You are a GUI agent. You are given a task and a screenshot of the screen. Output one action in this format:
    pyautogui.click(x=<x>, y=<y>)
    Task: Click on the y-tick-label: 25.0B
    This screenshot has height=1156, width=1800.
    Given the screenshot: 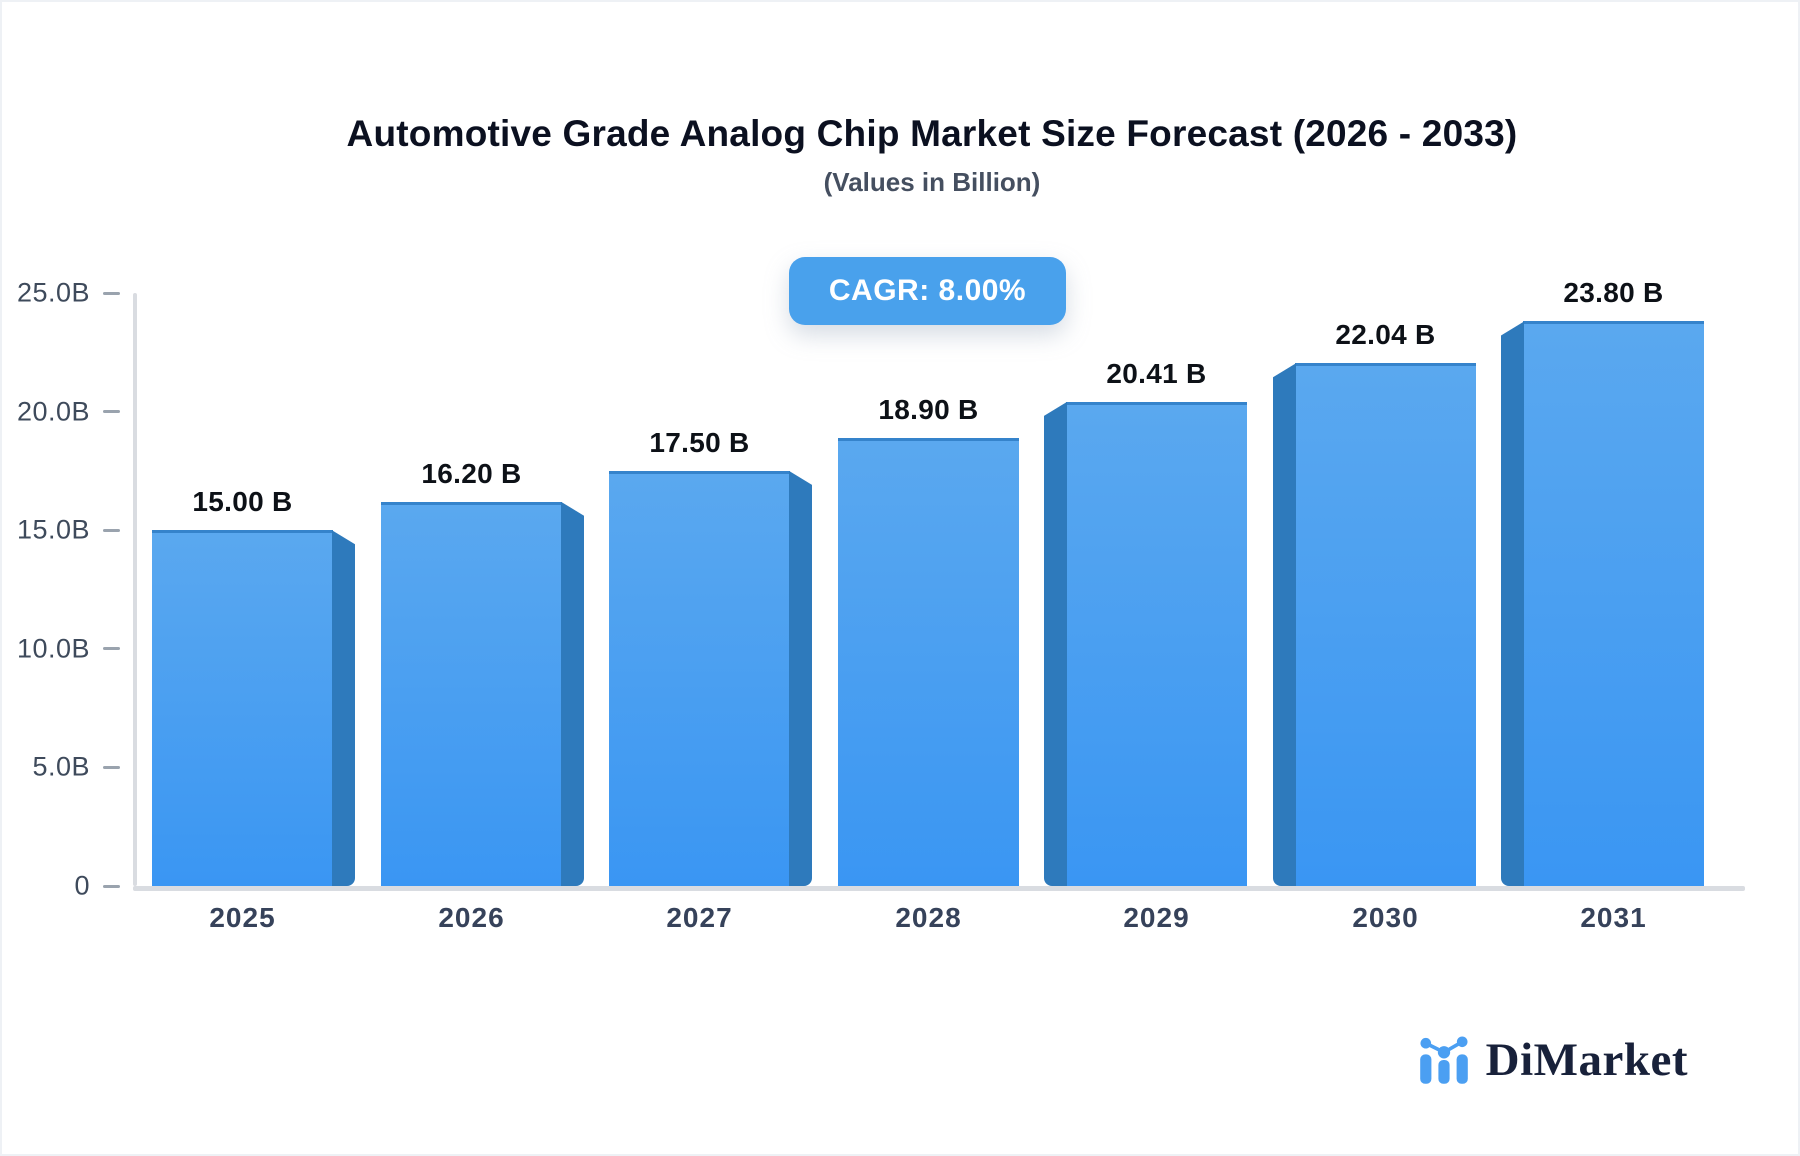 What is the action you would take?
    pyautogui.click(x=53, y=292)
    